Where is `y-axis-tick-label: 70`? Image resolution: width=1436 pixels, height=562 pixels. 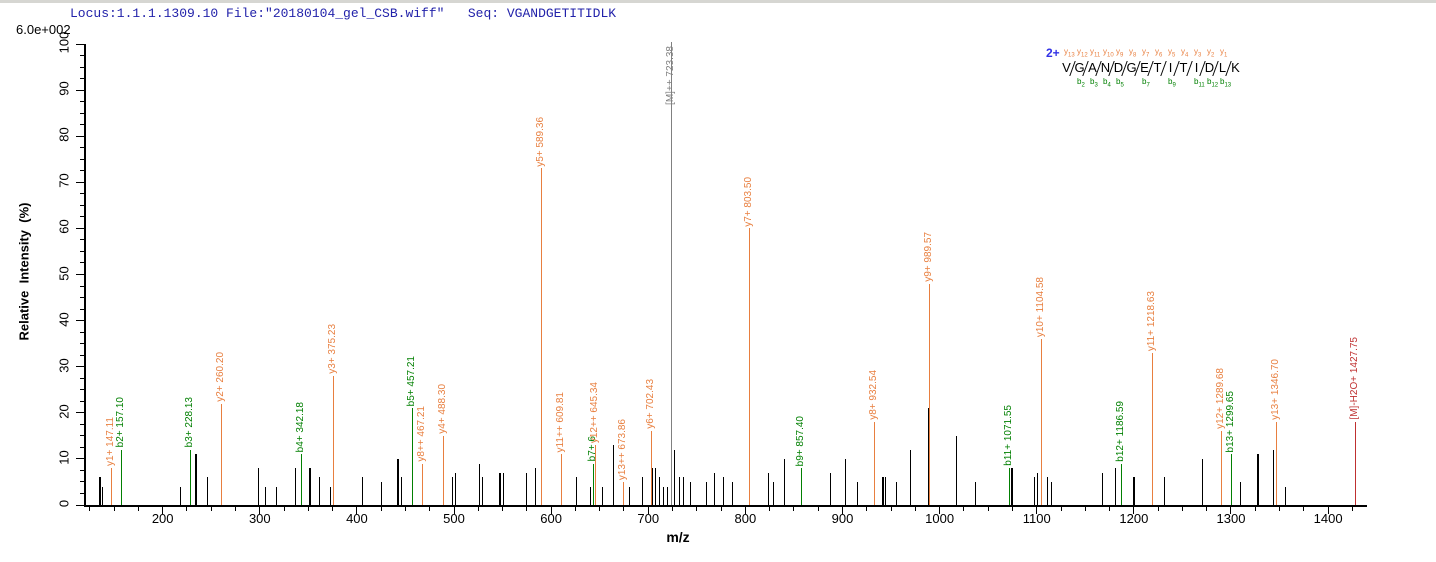
y-axis-tick-label: 70 is located at coordinates (64, 181).